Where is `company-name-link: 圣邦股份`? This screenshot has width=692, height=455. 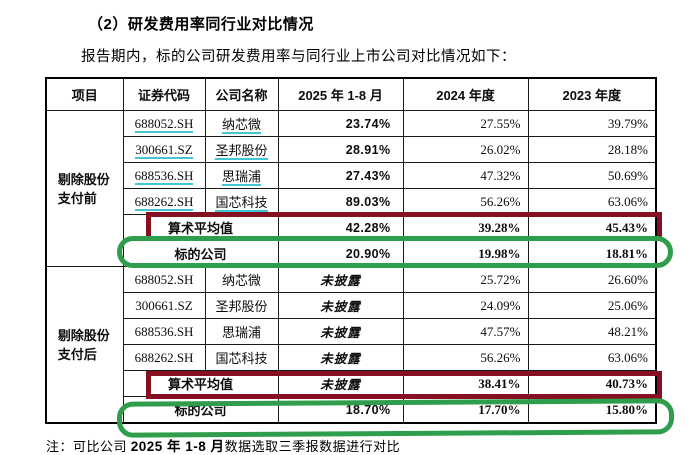 company-name-link: 圣邦股份 is located at coordinates (241, 151).